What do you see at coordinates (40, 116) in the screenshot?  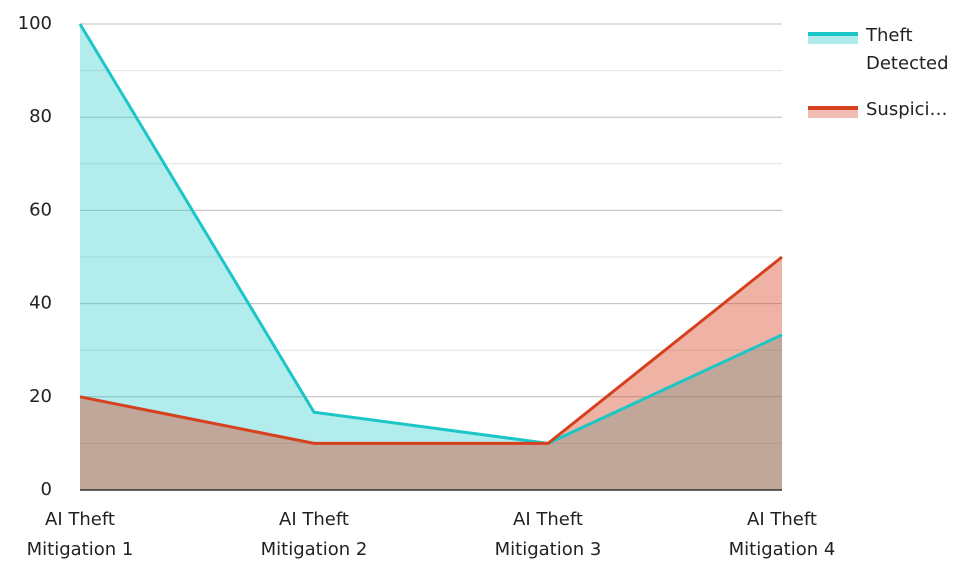 I see `y-tick-label: 80` at bounding box center [40, 116].